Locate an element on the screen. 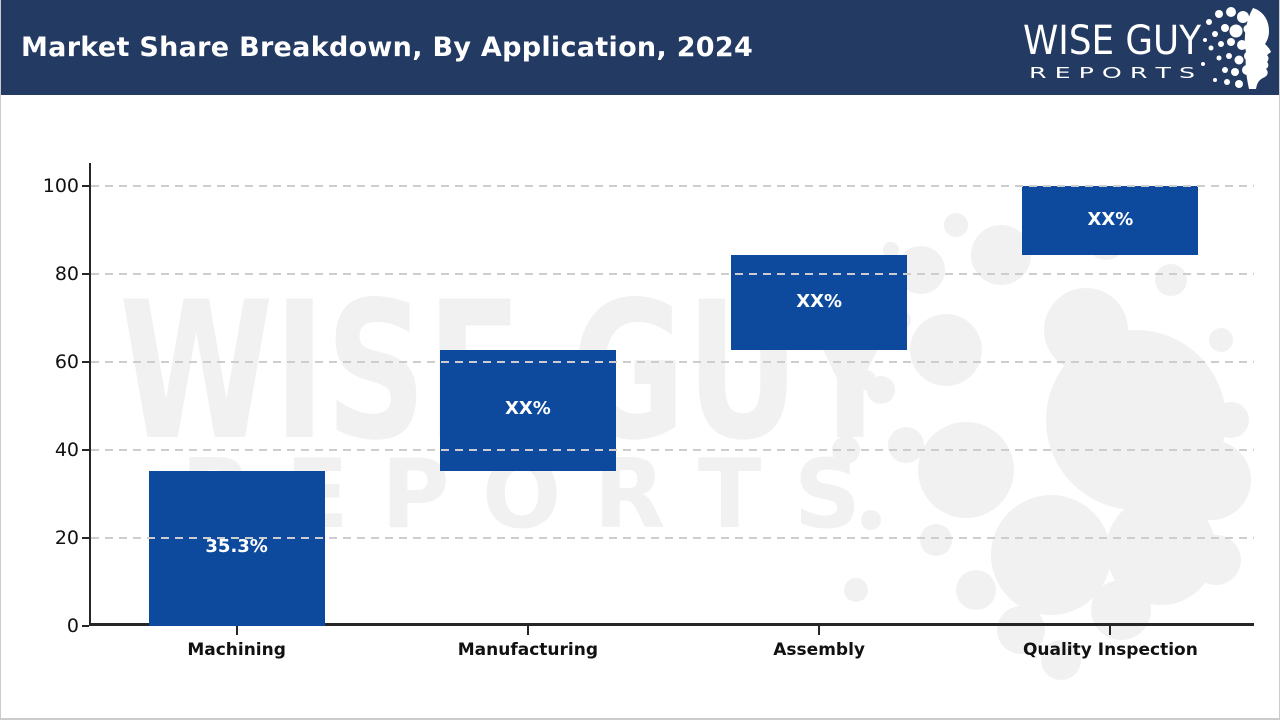  wise-guy-reports-logo: WISE GUY R E P O R T S is located at coordinates (1147, 47).